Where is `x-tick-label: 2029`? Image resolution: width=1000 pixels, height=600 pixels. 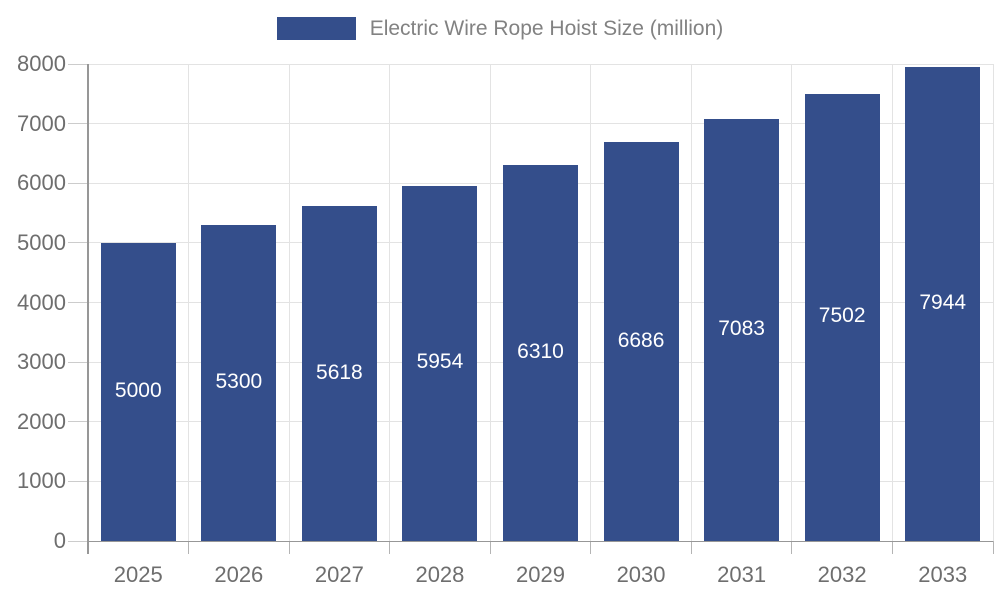
x-tick-label: 2029 is located at coordinates (540, 574).